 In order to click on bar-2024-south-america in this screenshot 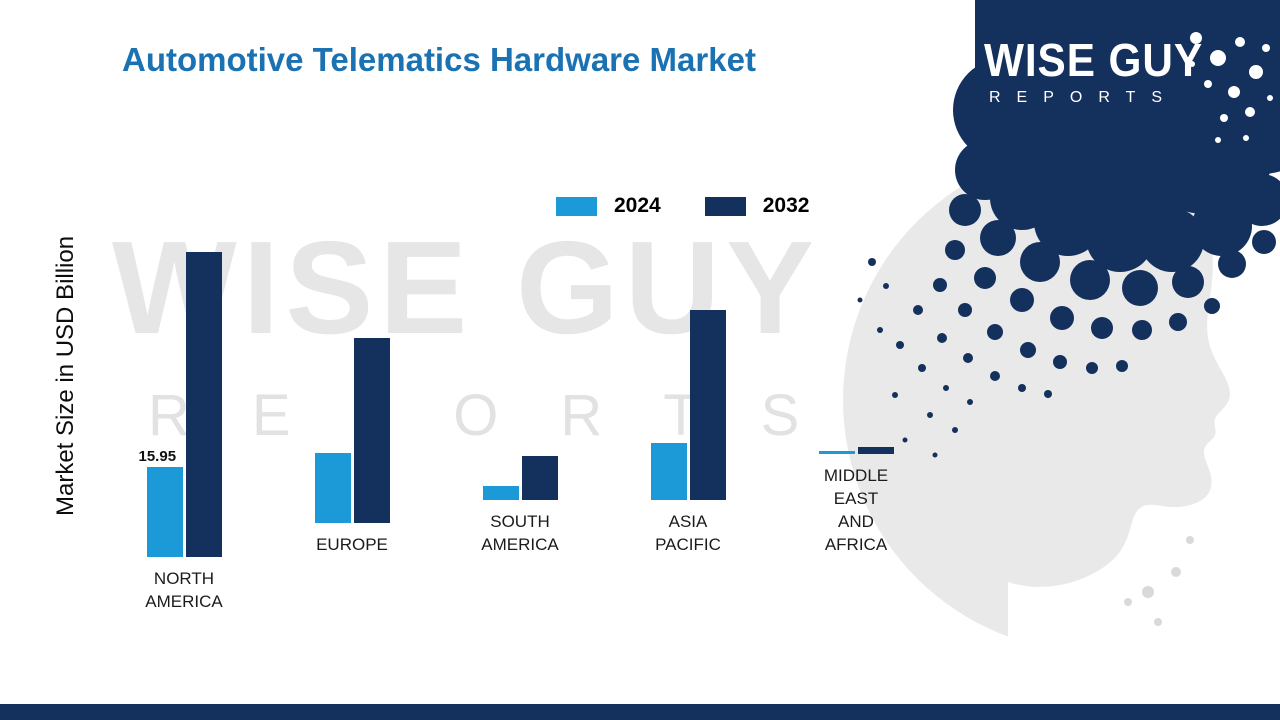, I will do `click(500, 493)`.